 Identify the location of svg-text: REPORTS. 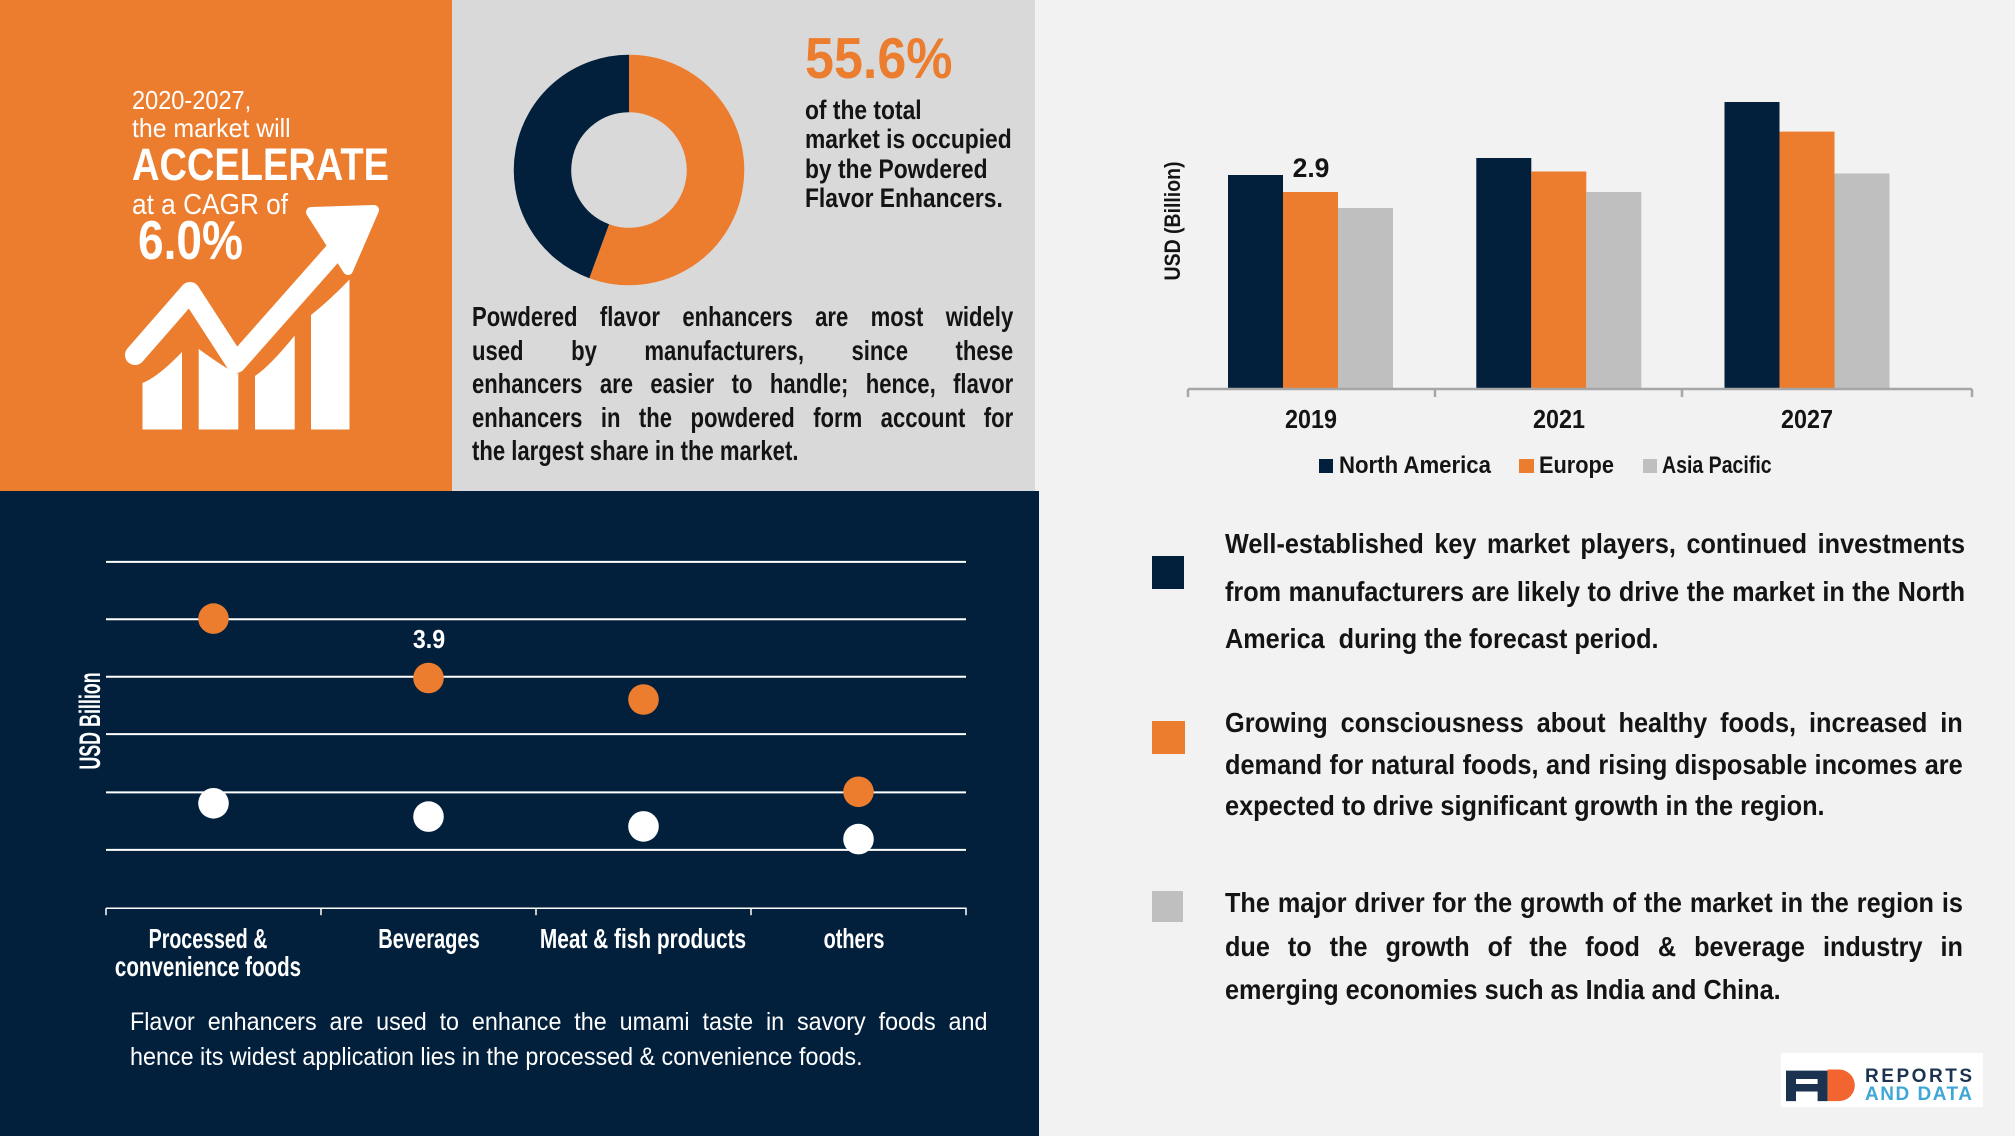
(1918, 1076).